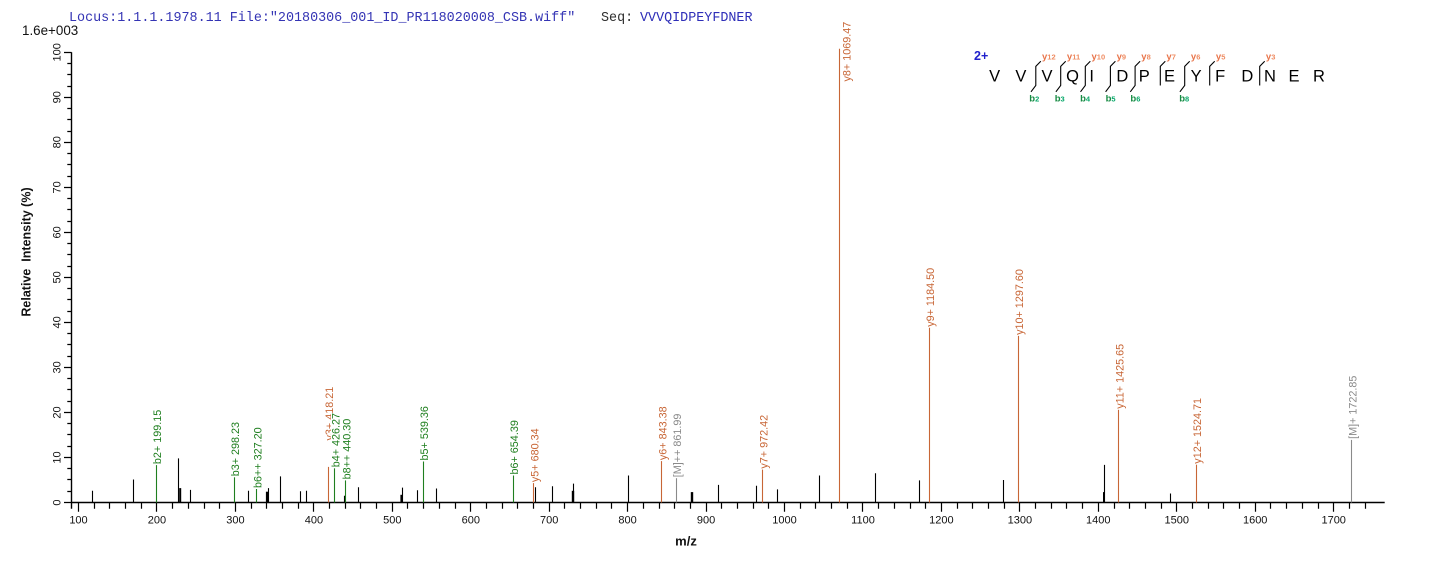  Describe the element at coordinates (1098, 521) in the screenshot. I see `svg-text: 1400` at that location.